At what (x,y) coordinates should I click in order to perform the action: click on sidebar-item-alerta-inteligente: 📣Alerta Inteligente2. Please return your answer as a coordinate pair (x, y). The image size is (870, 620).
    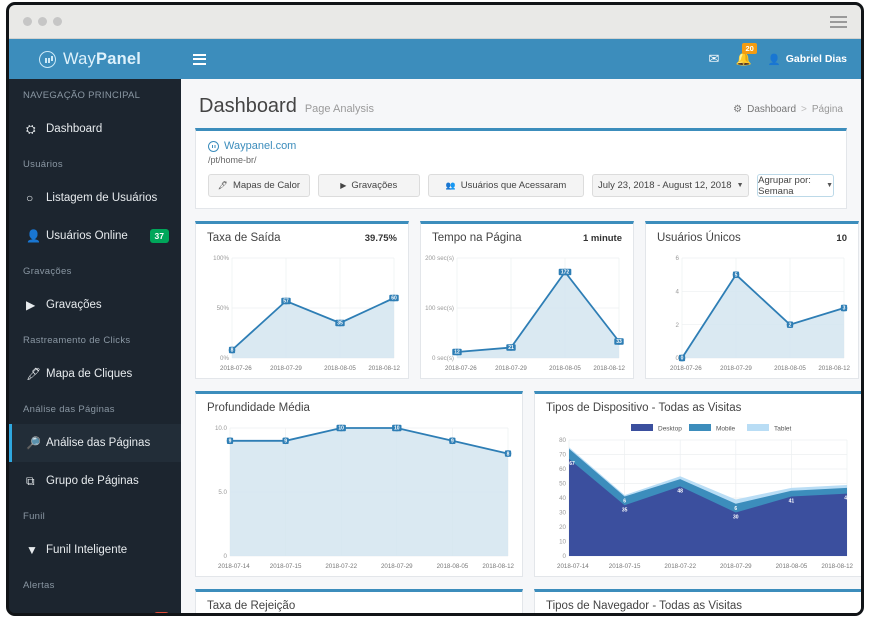
    Looking at the image, I should click on (95, 606).